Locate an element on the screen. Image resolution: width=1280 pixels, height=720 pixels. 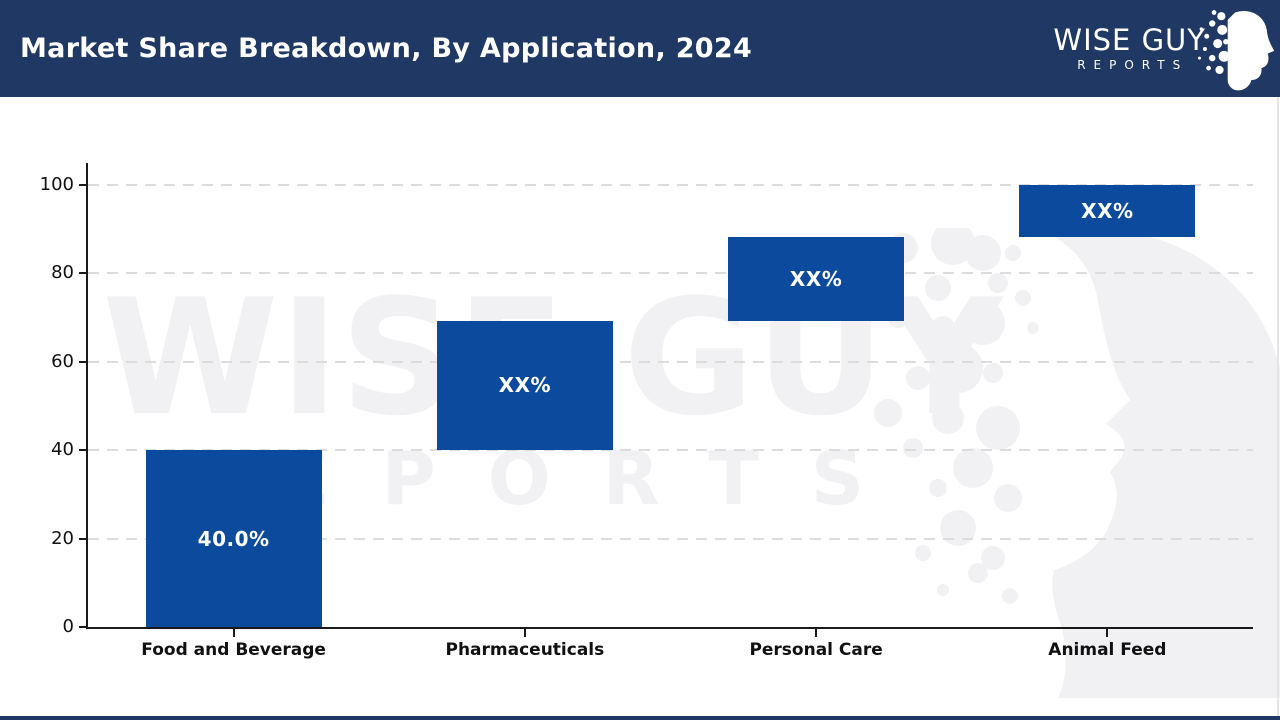
y-tick-label: 0 is located at coordinates (68, 626).